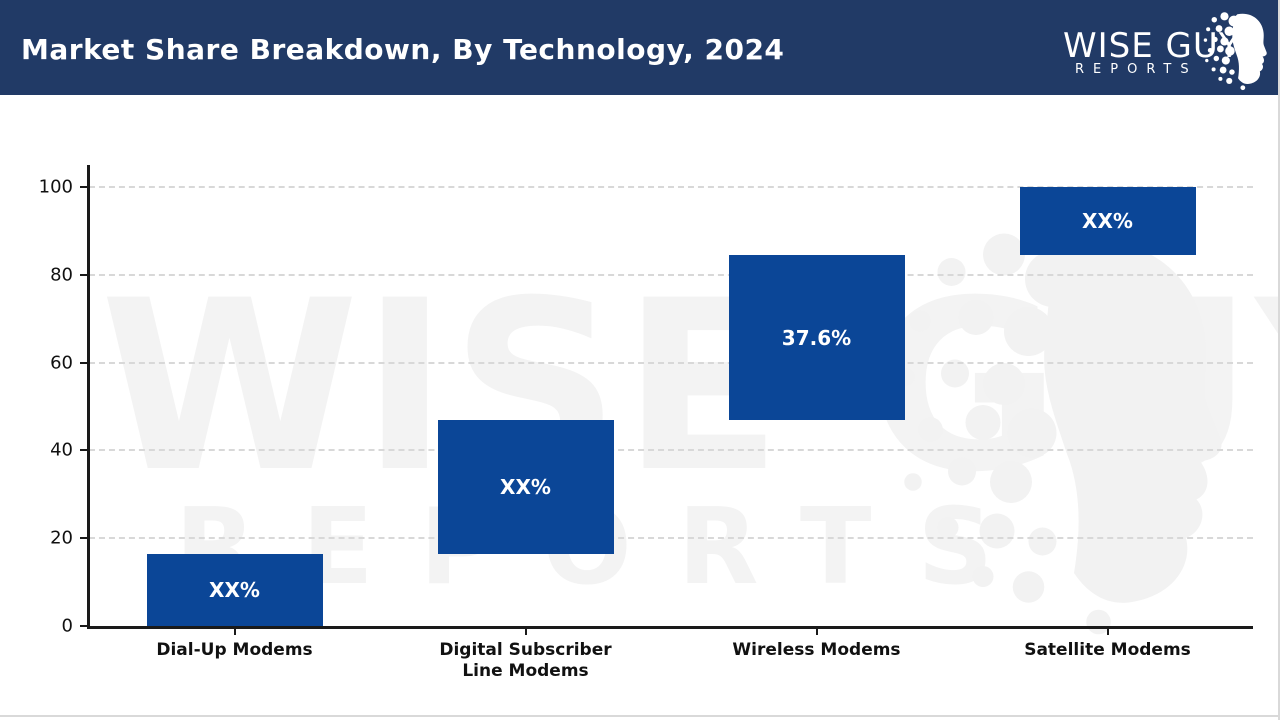 Image resolution: width=1280 pixels, height=720 pixels. What do you see at coordinates (816, 650) in the screenshot?
I see `category-label: Wireless Modems` at bounding box center [816, 650].